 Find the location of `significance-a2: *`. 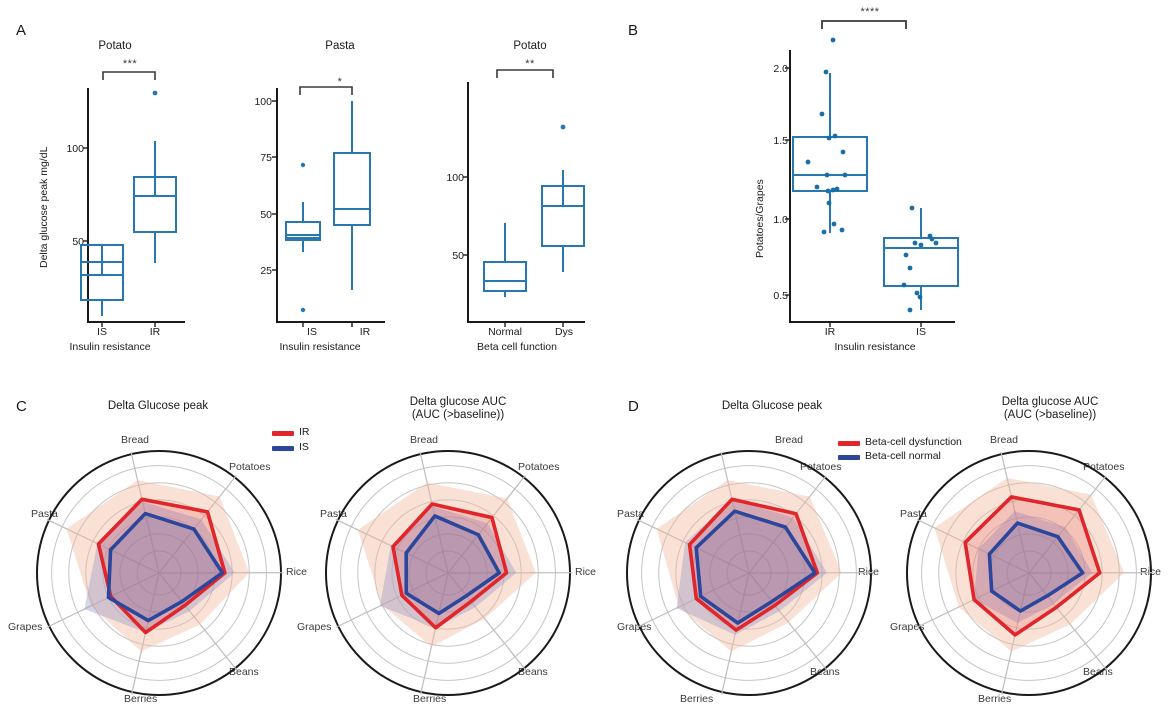

significance-a2: * is located at coordinates (340, 82).